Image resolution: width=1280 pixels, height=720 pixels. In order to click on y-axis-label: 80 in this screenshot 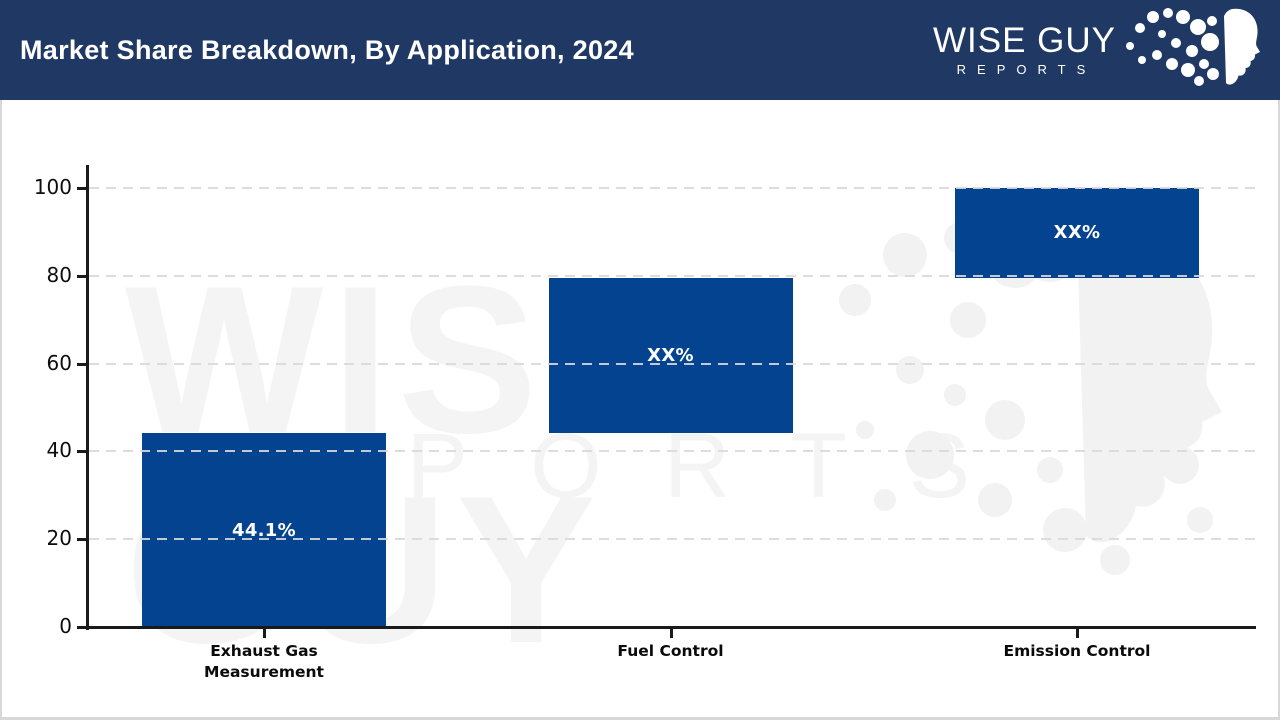, I will do `click(59, 274)`.